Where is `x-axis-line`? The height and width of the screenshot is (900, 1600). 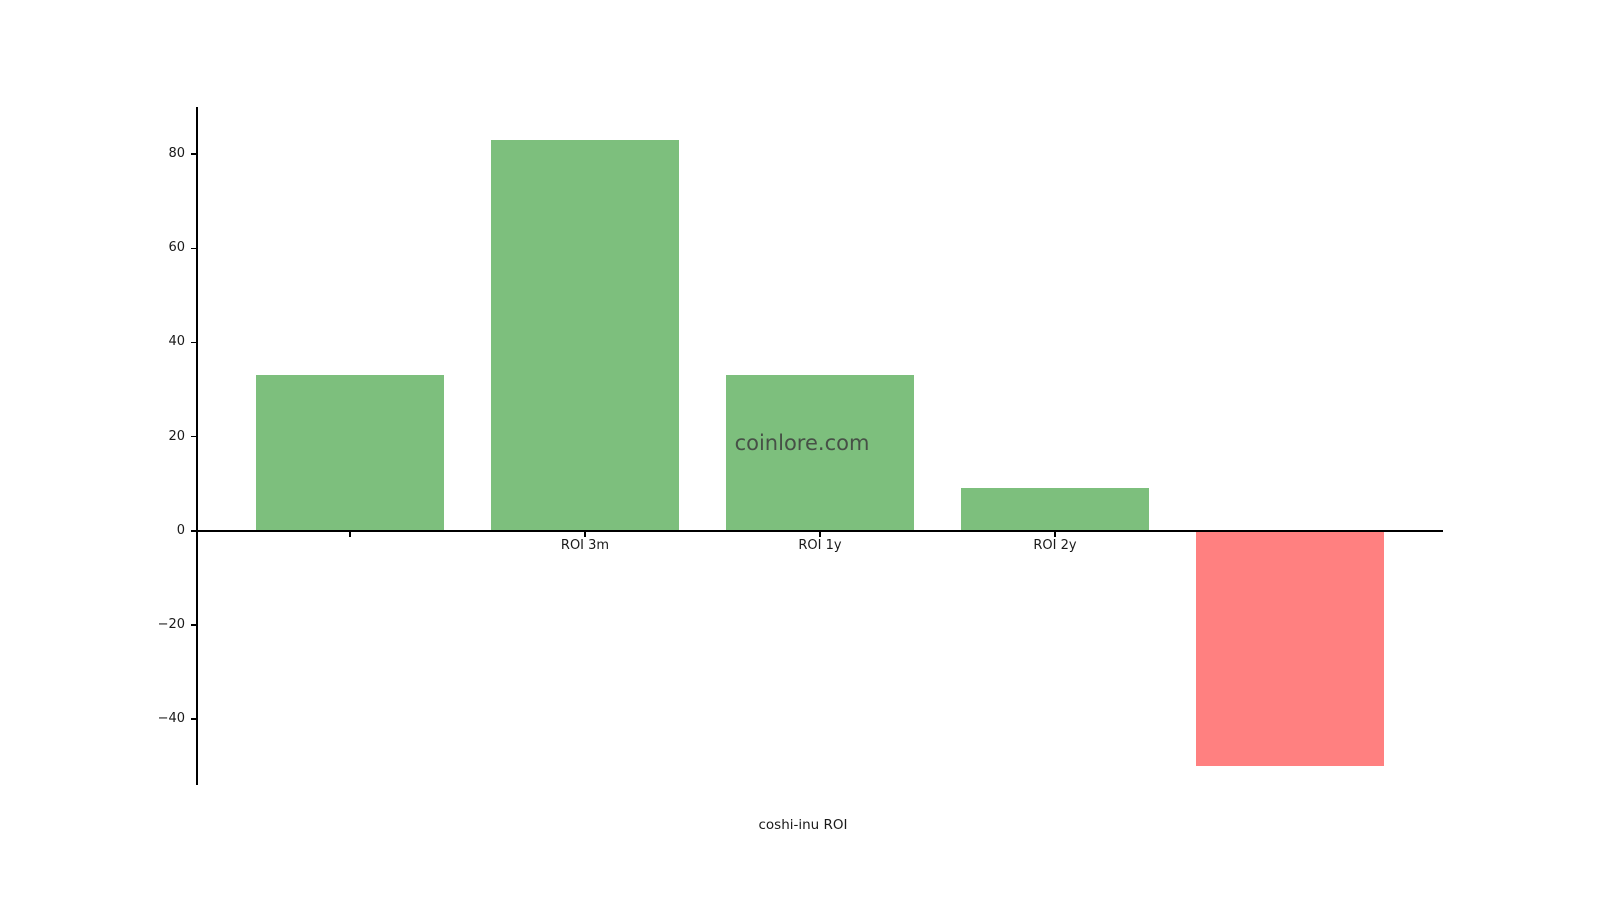
x-axis-line is located at coordinates (820, 531).